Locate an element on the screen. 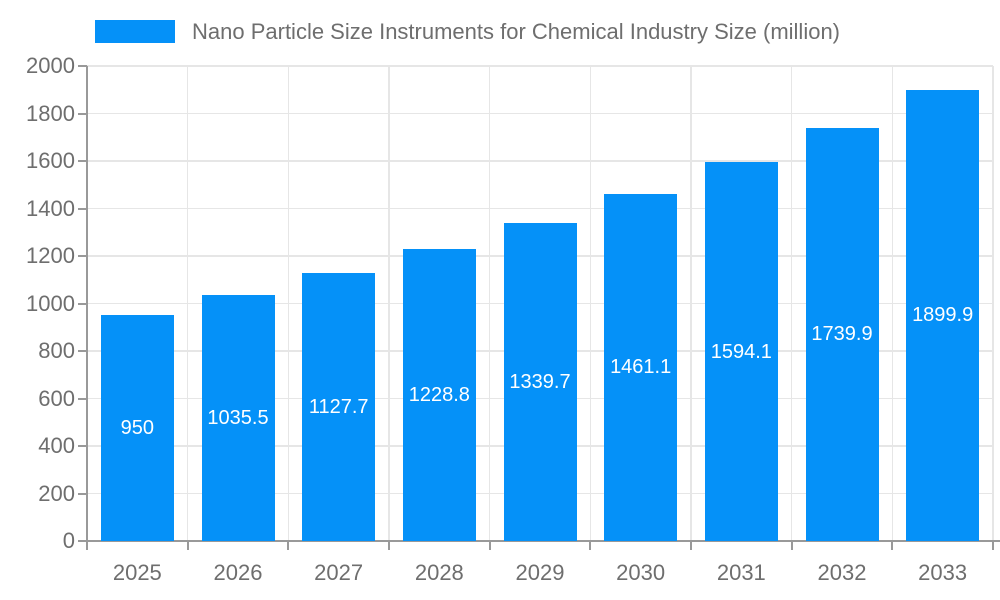 The height and width of the screenshot is (600, 1000). y-axis-label: 400 is located at coordinates (56, 445).